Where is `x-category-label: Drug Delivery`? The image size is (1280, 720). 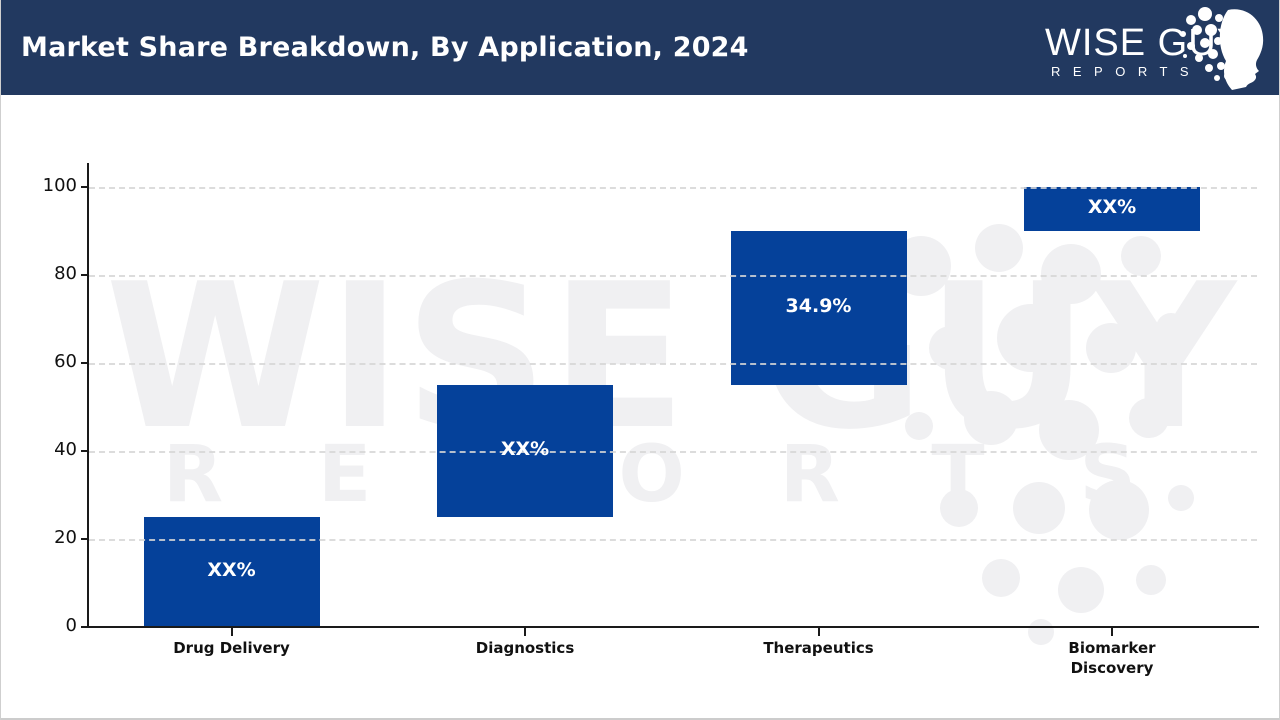 x-category-label: Drug Delivery is located at coordinates (231, 648).